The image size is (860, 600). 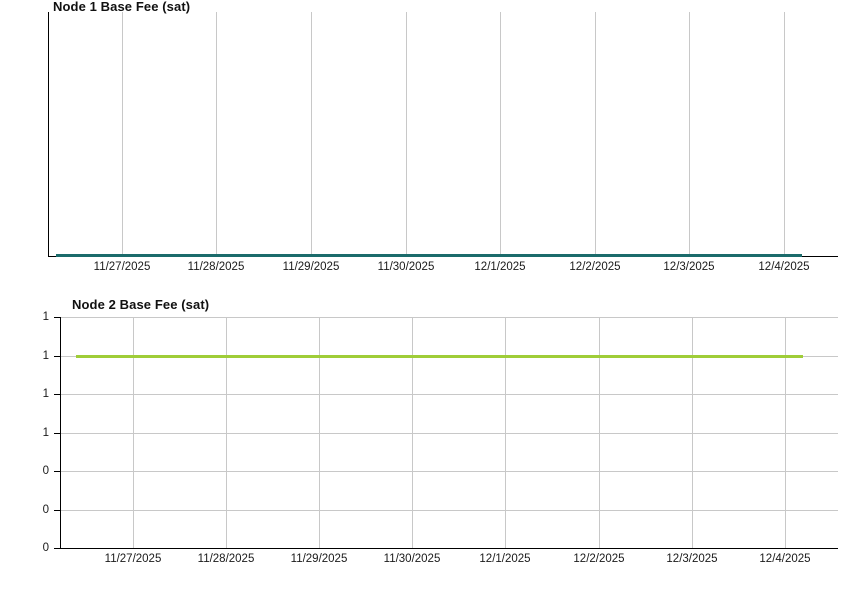 I want to click on chart-node2-x-tick-label: 11/28/2025, so click(x=226, y=559).